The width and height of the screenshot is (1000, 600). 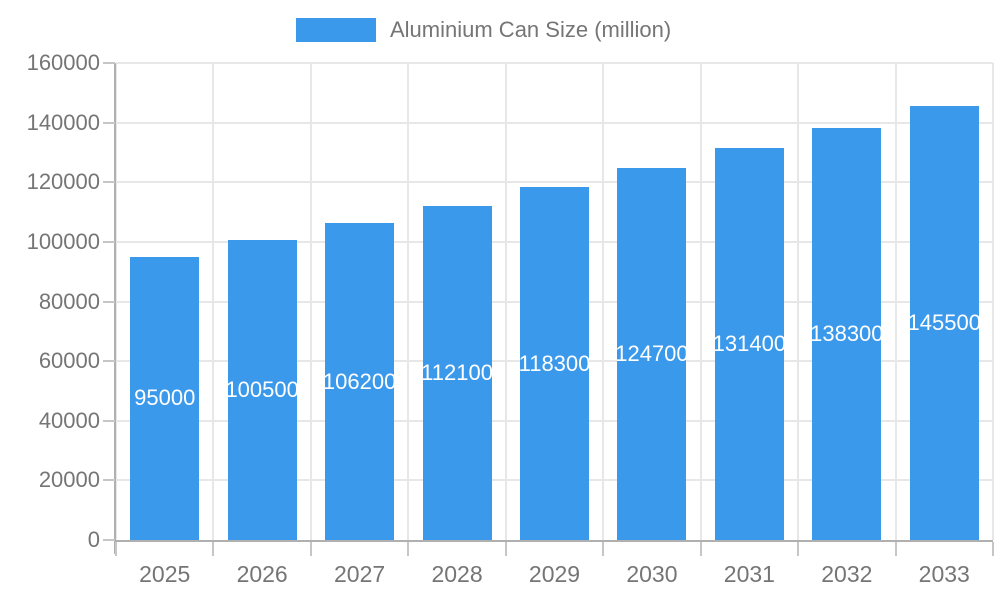 I want to click on bar-value-label: 145500, so click(x=944, y=323).